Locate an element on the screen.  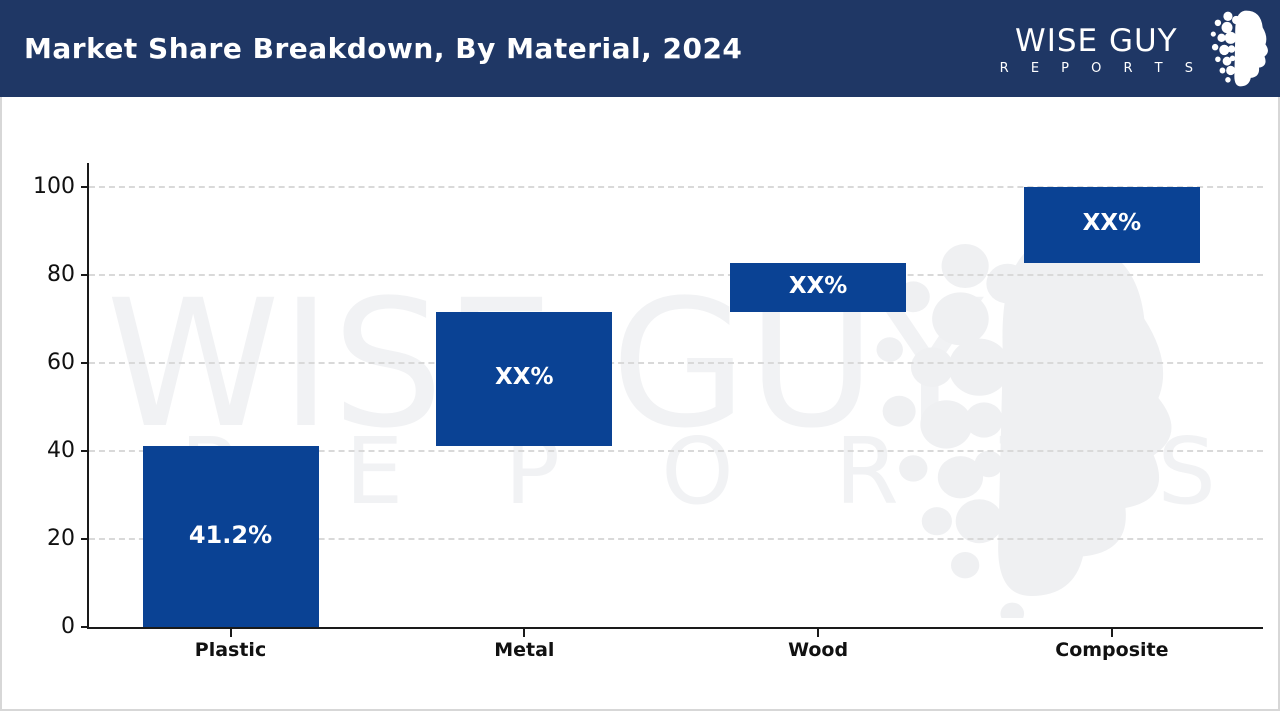
bar-plastic is located at coordinates (230, 536).